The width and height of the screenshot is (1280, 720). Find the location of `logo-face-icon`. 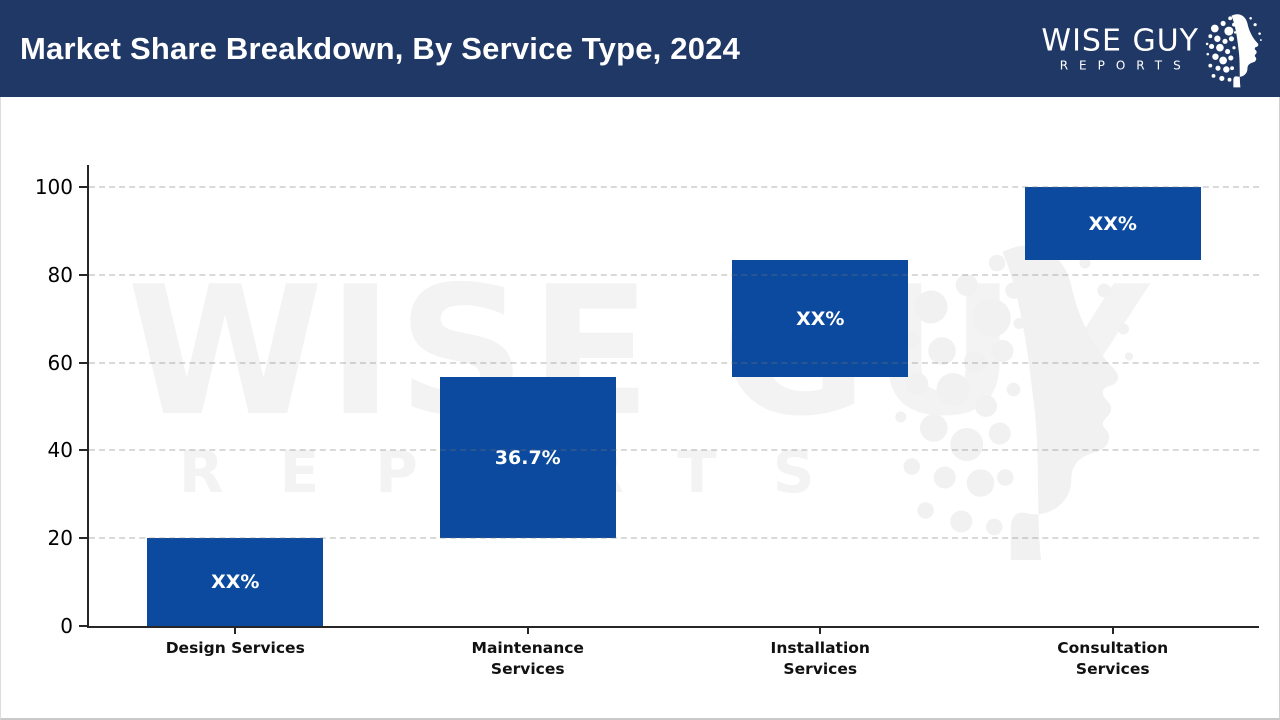

logo-face-icon is located at coordinates (1233, 50).